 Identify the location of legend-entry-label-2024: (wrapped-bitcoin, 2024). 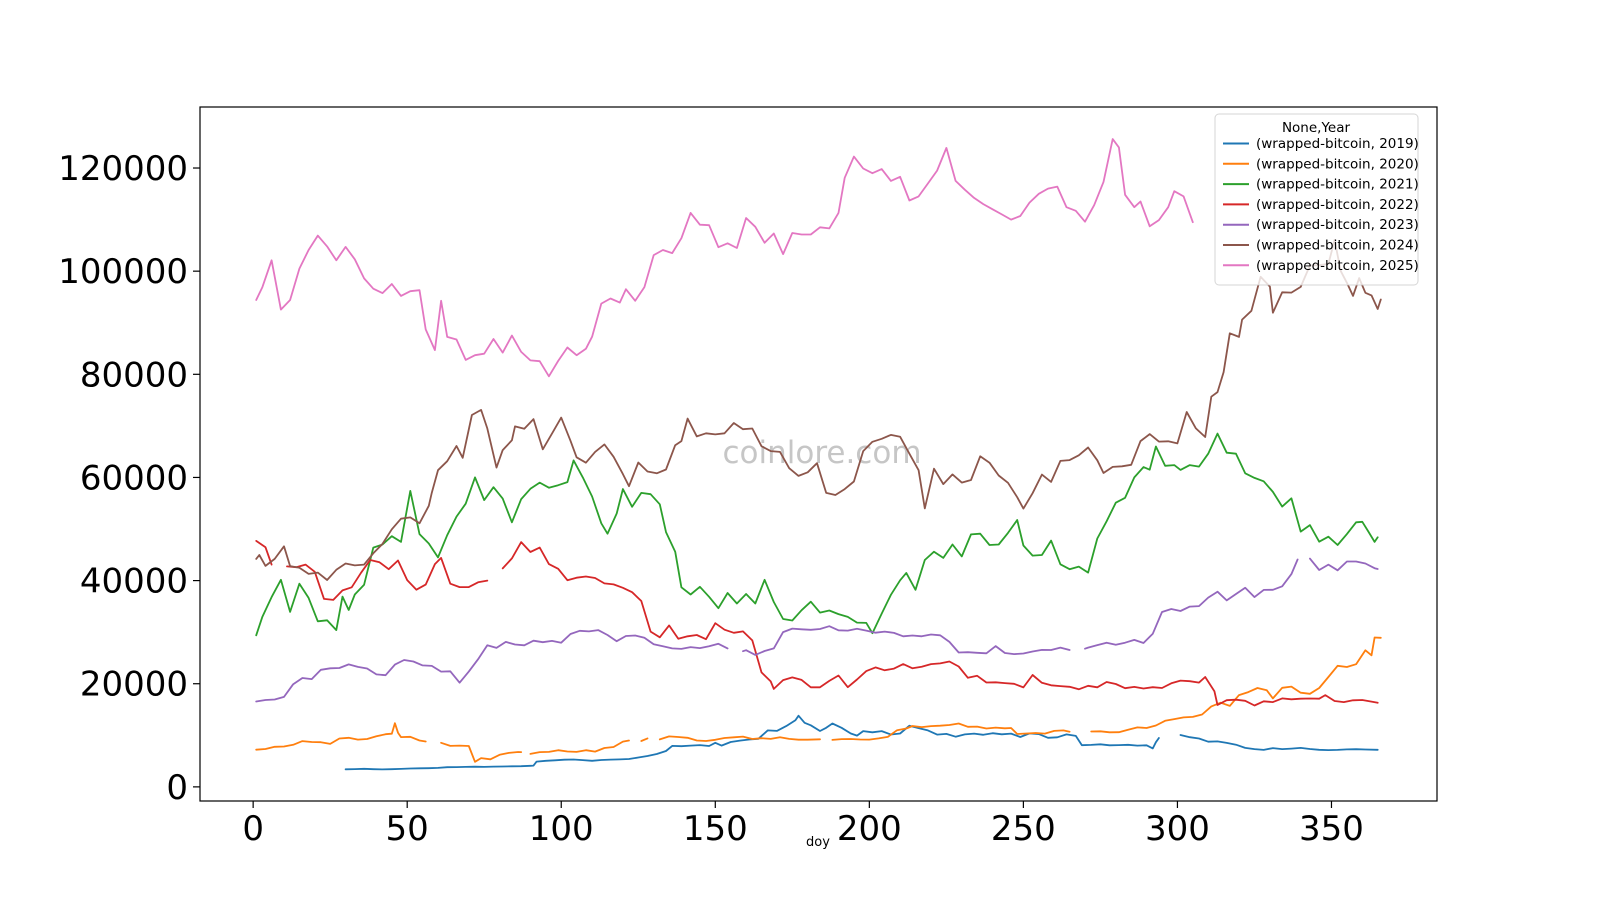
(1337, 246).